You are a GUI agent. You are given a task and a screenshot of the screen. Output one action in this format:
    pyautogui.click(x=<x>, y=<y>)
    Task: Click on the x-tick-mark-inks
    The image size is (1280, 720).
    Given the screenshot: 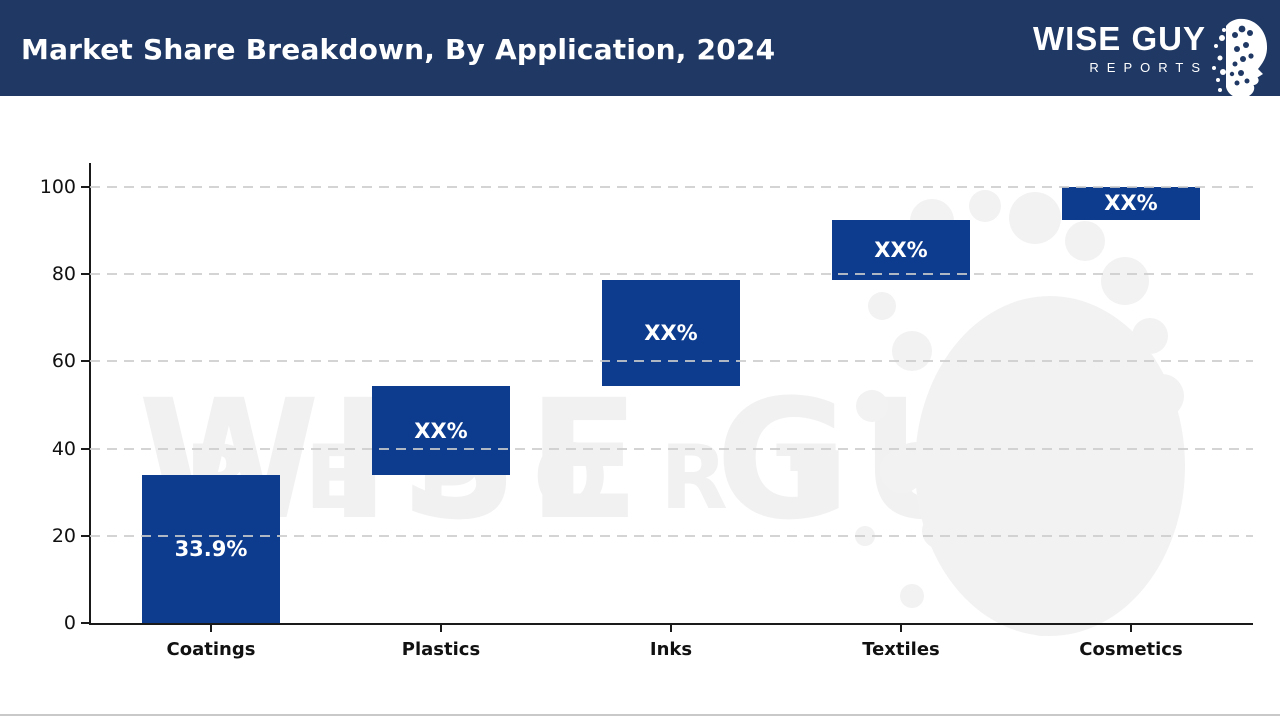 What is the action you would take?
    pyautogui.click(x=671, y=628)
    